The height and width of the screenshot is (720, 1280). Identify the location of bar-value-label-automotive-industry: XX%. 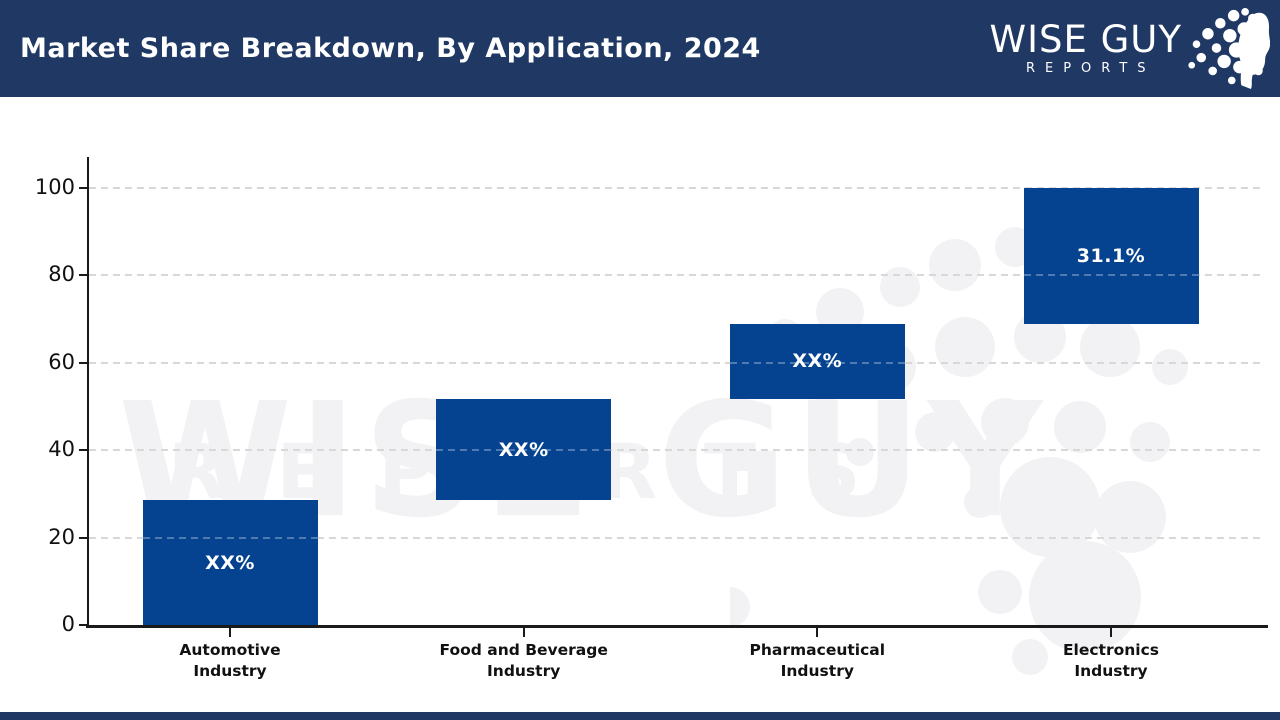
(230, 562).